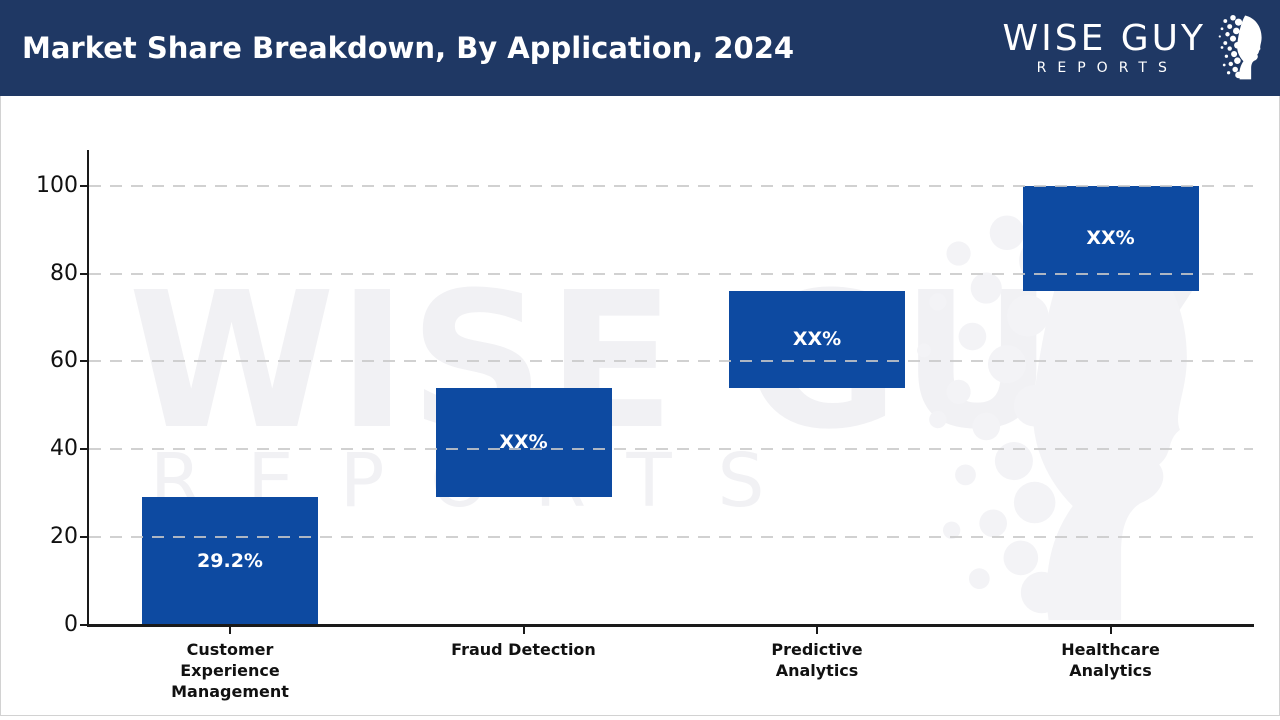 The height and width of the screenshot is (720, 1280). I want to click on category-label: Predictive Analytics, so click(817, 660).